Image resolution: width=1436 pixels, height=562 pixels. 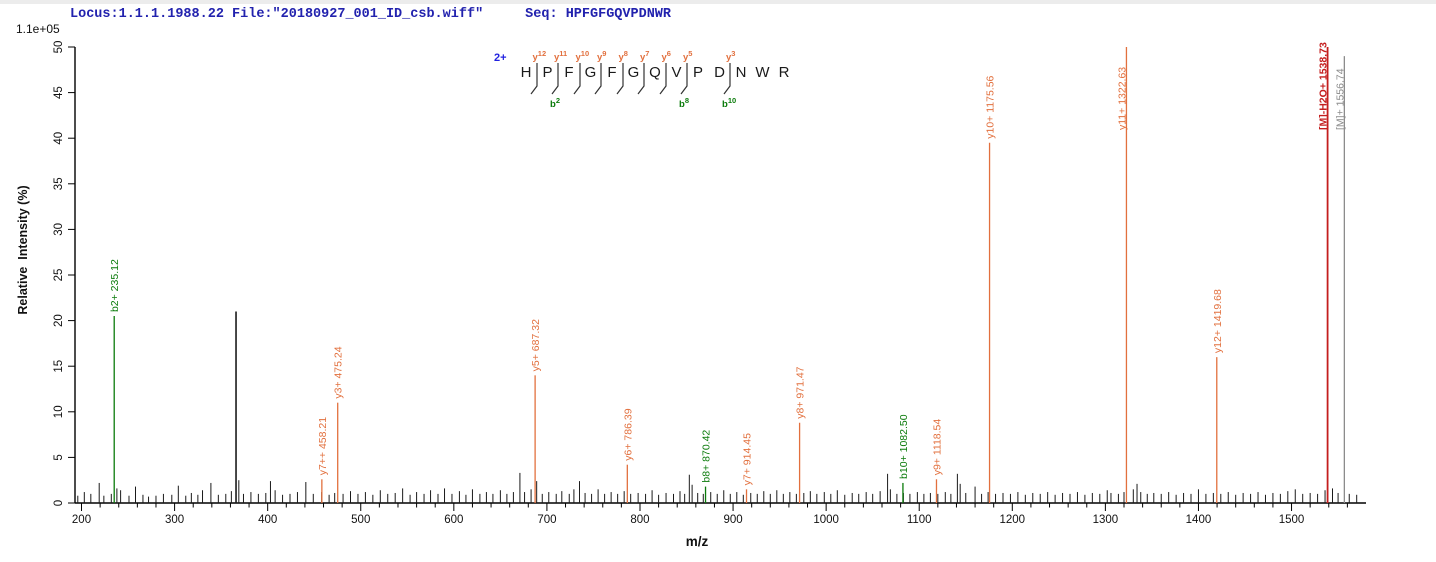 I want to click on x-tick-label: 600, so click(x=453, y=520).